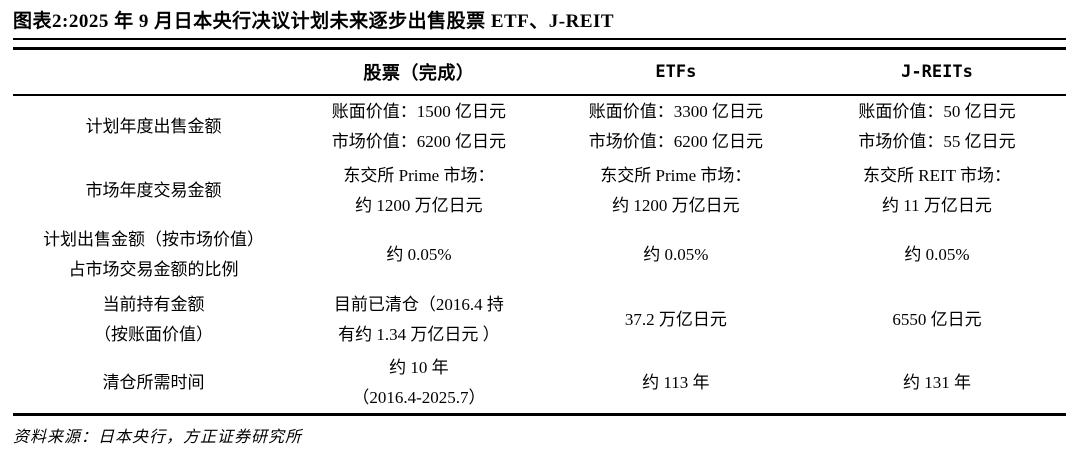  Describe the element at coordinates (676, 190) in the screenshot. I see `cell-etfs: 东交所 Prime 市场： 约 1200 万亿日元` at that location.